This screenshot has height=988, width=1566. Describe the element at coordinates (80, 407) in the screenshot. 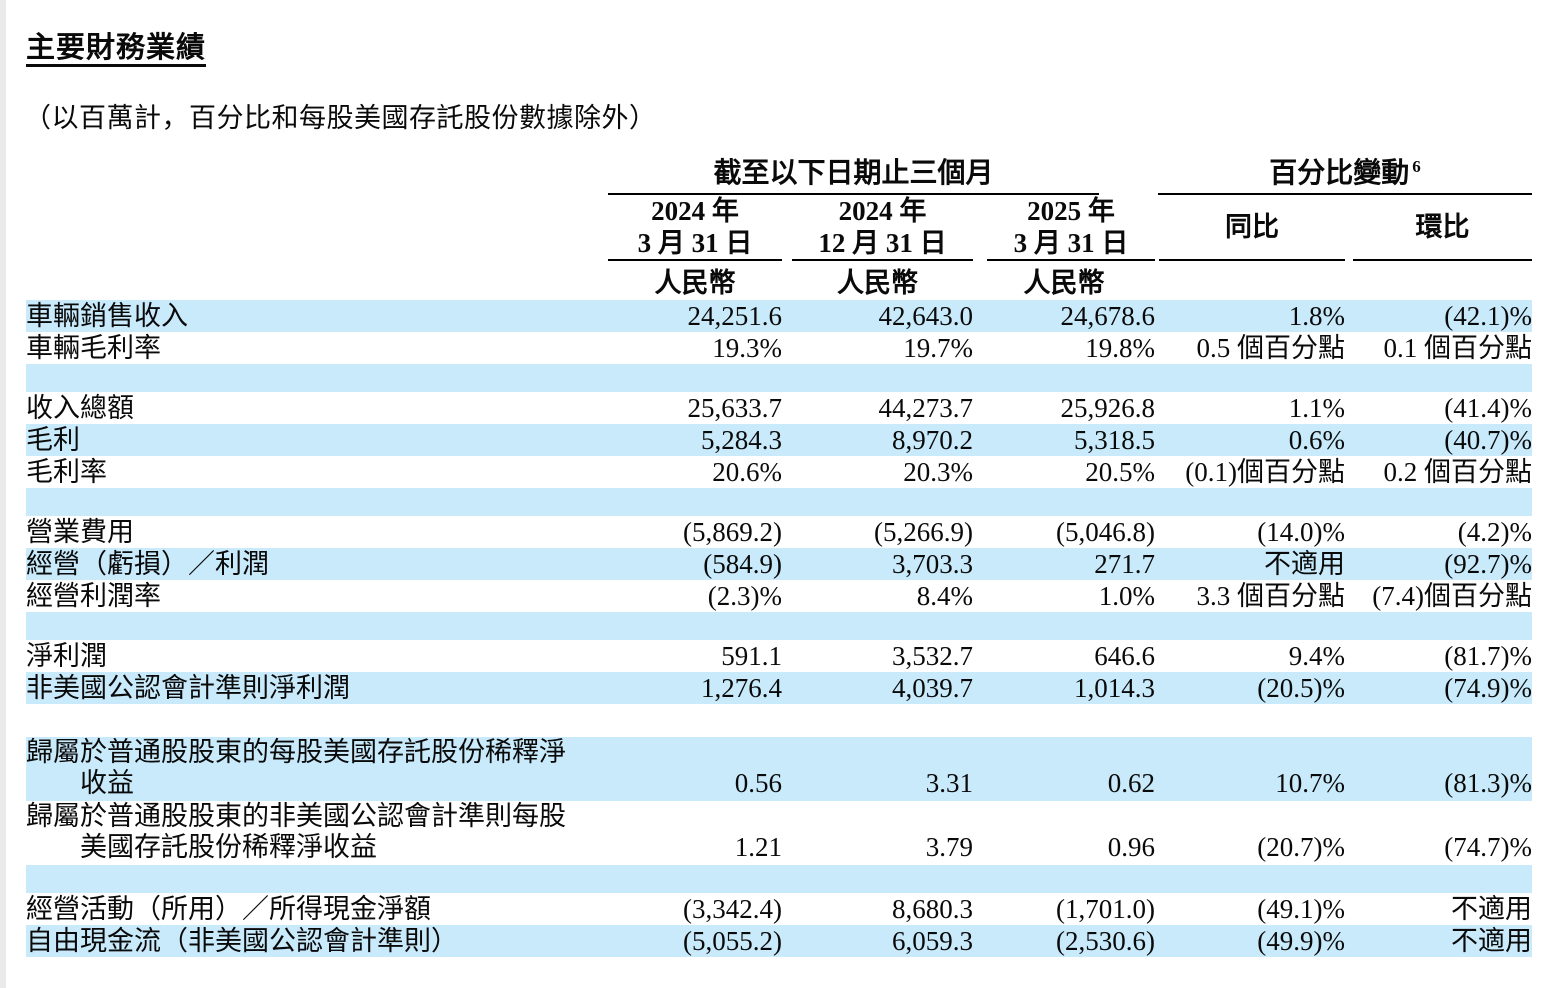

I see `row-label: 收入總額` at that location.